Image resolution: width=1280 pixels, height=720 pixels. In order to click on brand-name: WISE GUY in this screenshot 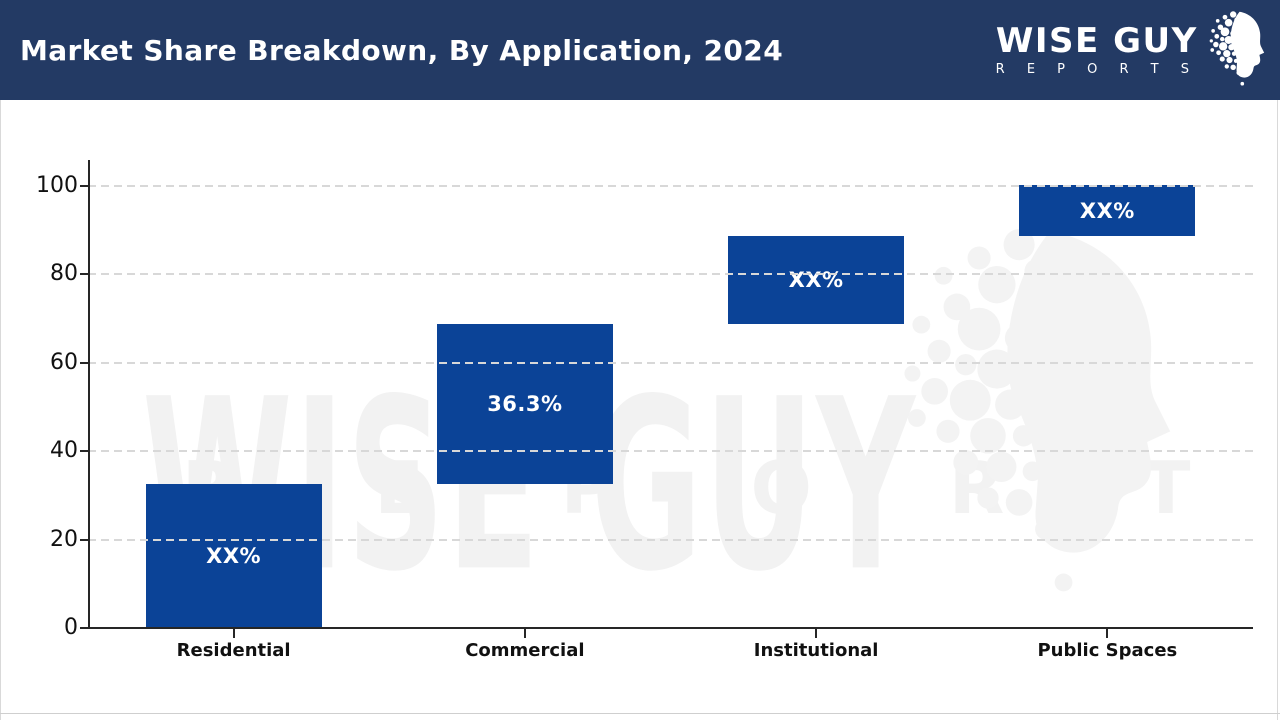, I will do `click(1096, 40)`.